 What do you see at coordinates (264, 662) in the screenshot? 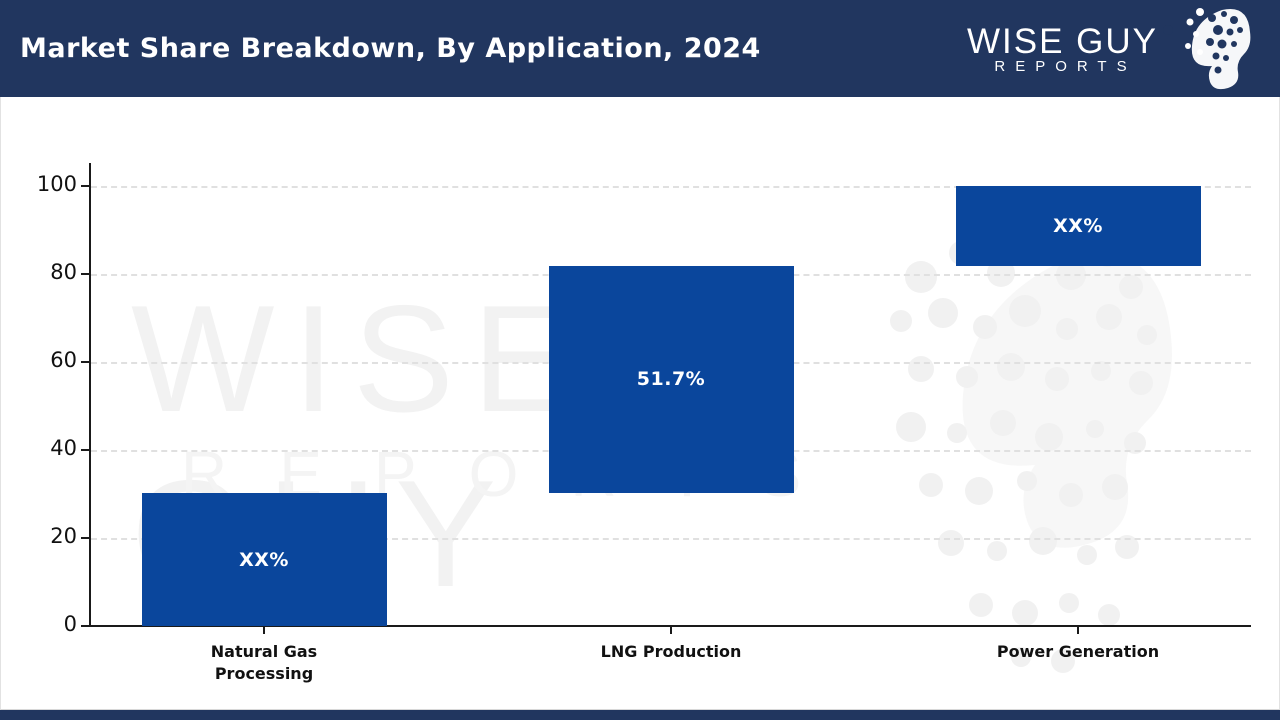
I see `x-category-label: Natural Gas Processing` at bounding box center [264, 662].